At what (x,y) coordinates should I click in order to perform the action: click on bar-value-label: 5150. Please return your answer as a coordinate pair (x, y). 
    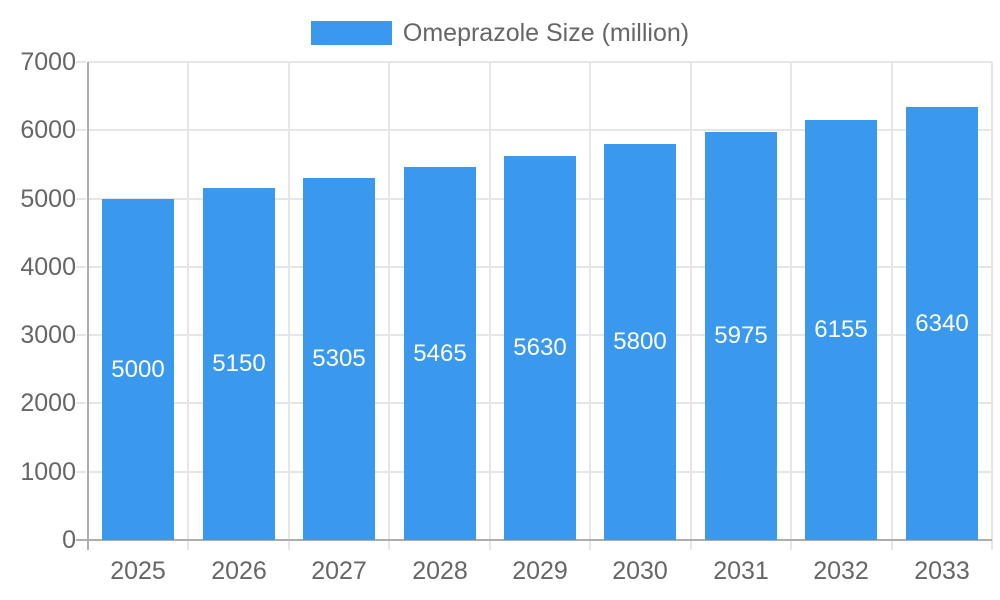
    Looking at the image, I should click on (239, 363).